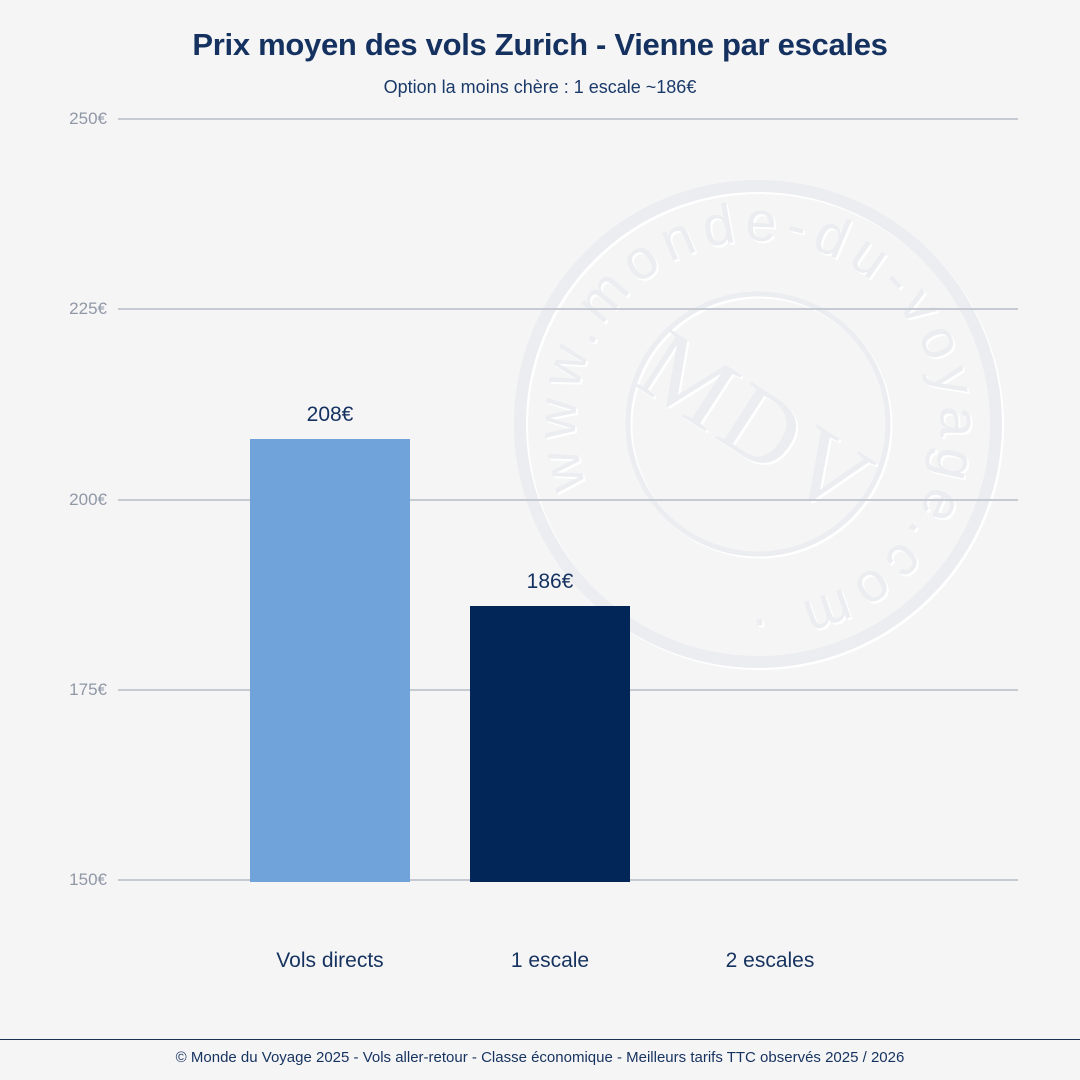 The height and width of the screenshot is (1080, 1080). I want to click on footer-divider, so click(540, 1039).